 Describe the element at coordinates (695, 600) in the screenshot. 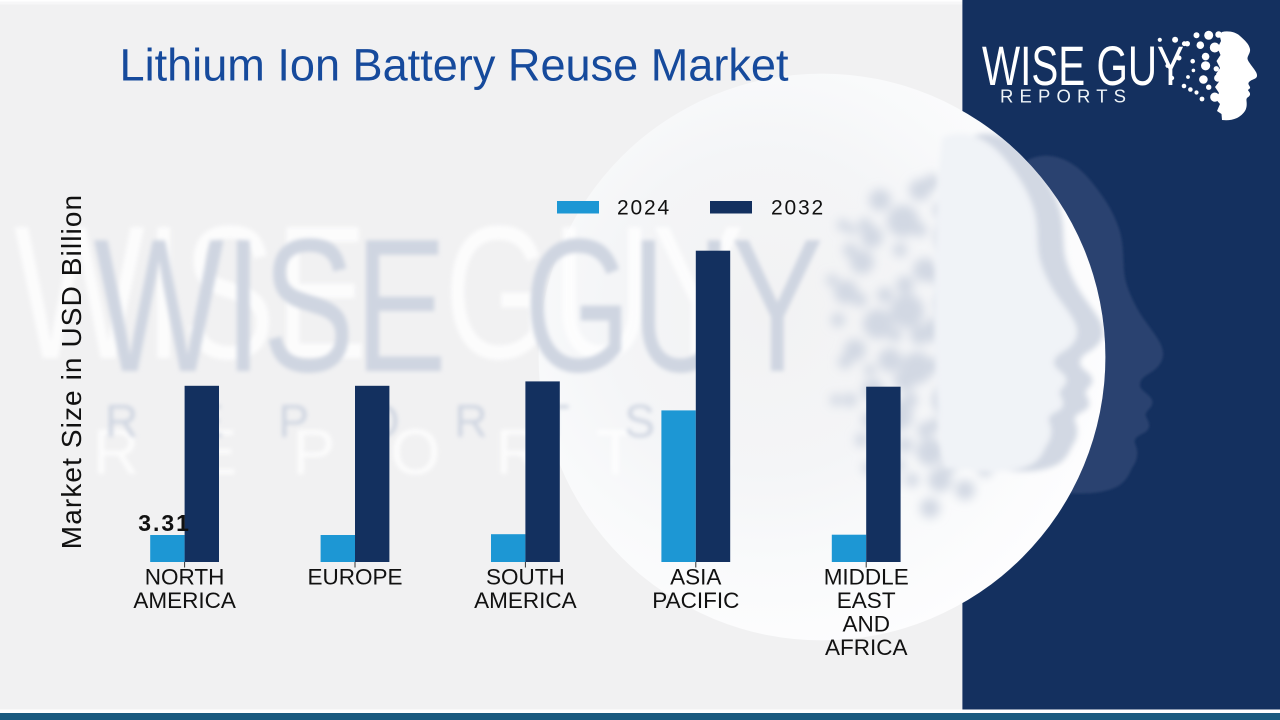

I see `svg-text: PACIFIC` at that location.